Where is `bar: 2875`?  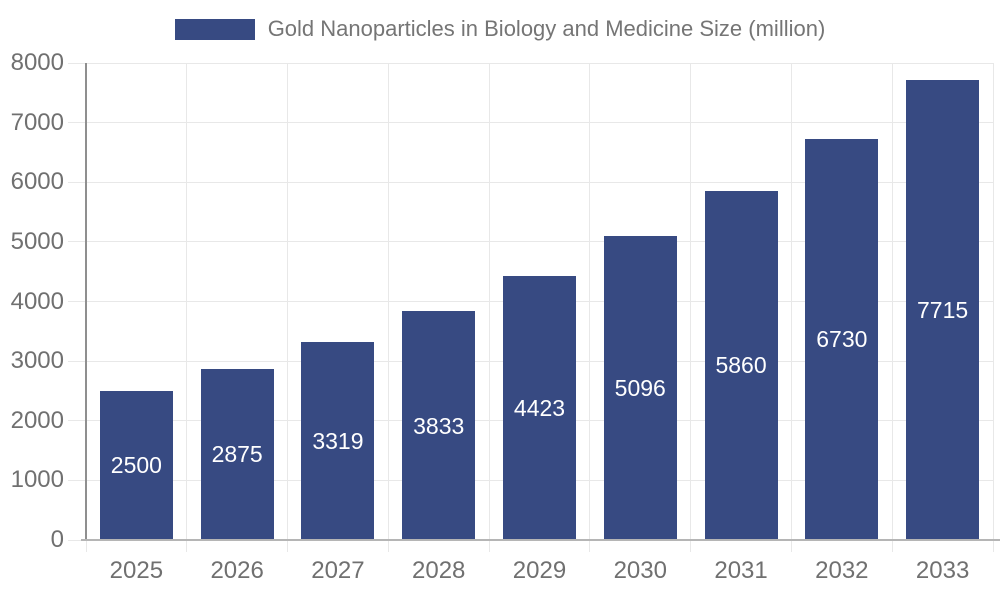
bar: 2875 is located at coordinates (237, 454).